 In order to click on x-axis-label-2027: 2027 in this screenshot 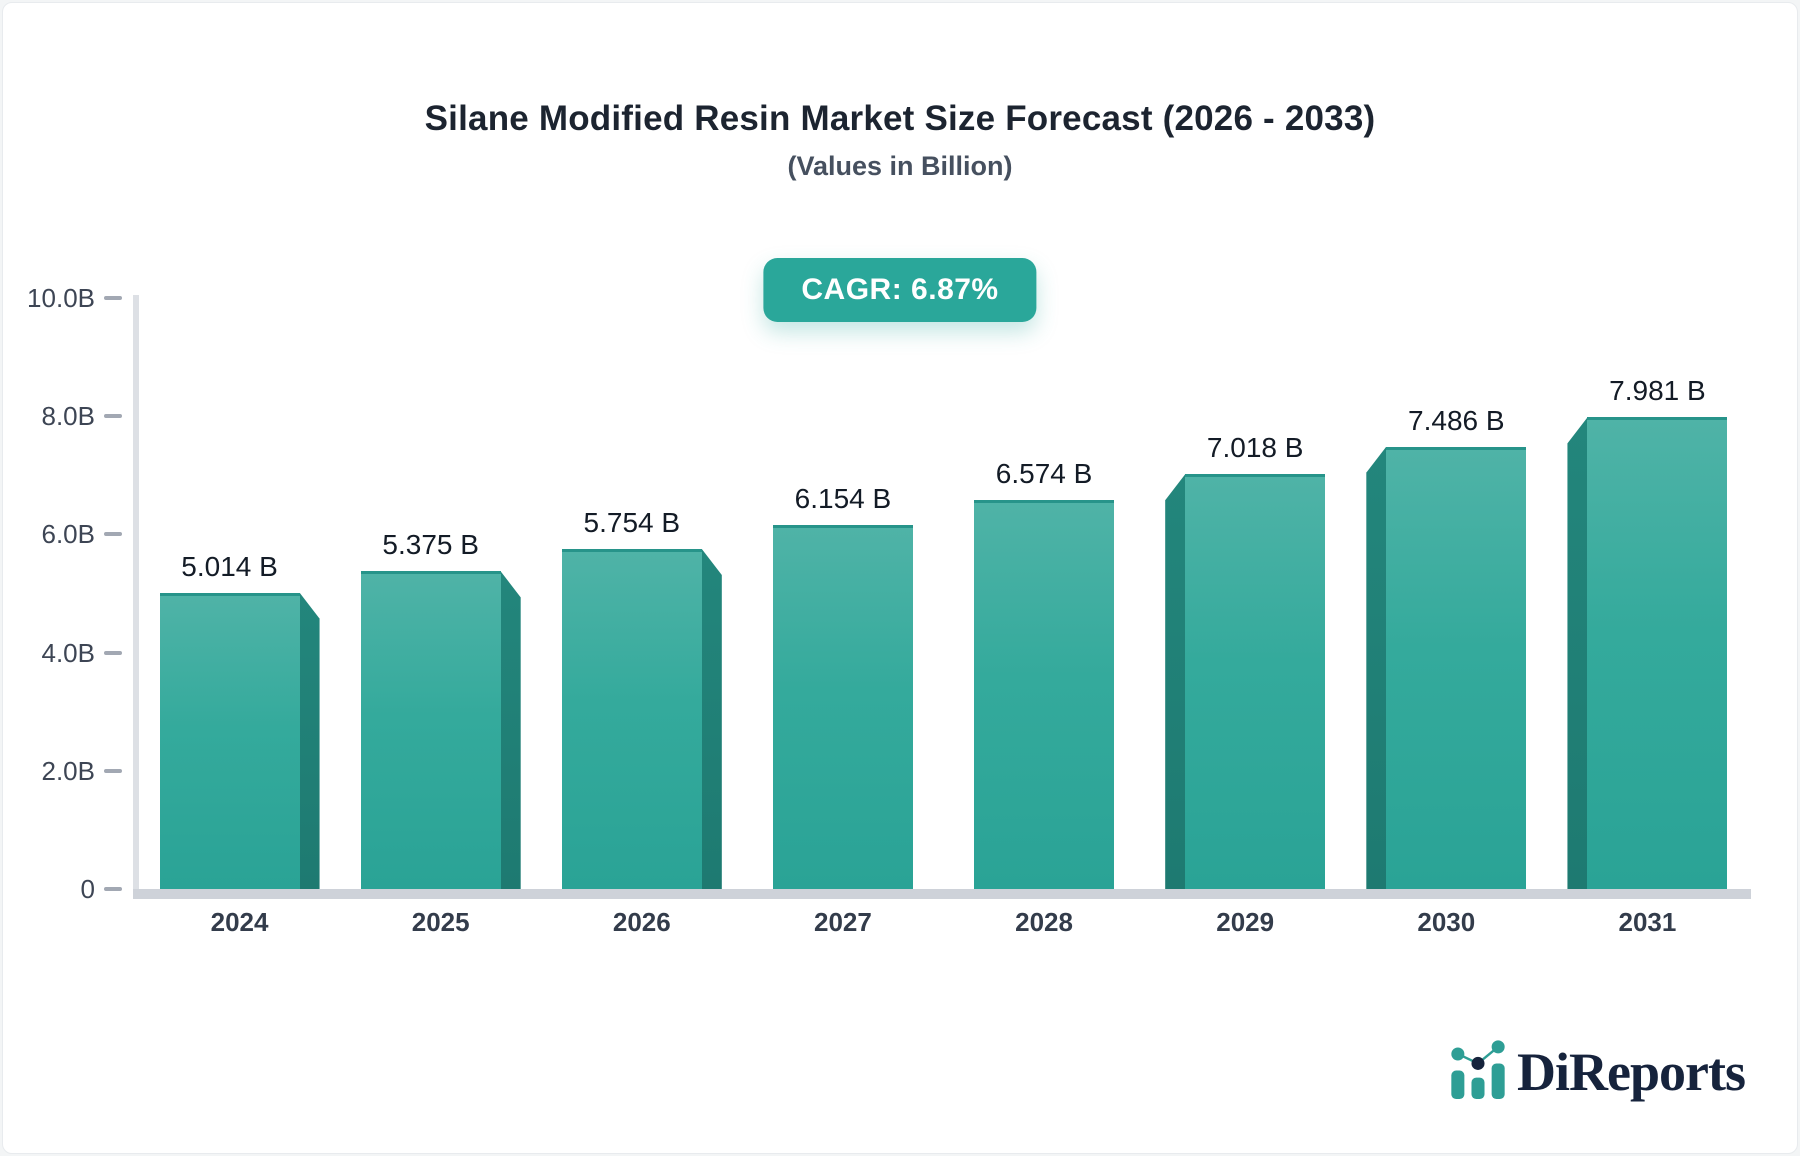, I will do `click(843, 922)`.